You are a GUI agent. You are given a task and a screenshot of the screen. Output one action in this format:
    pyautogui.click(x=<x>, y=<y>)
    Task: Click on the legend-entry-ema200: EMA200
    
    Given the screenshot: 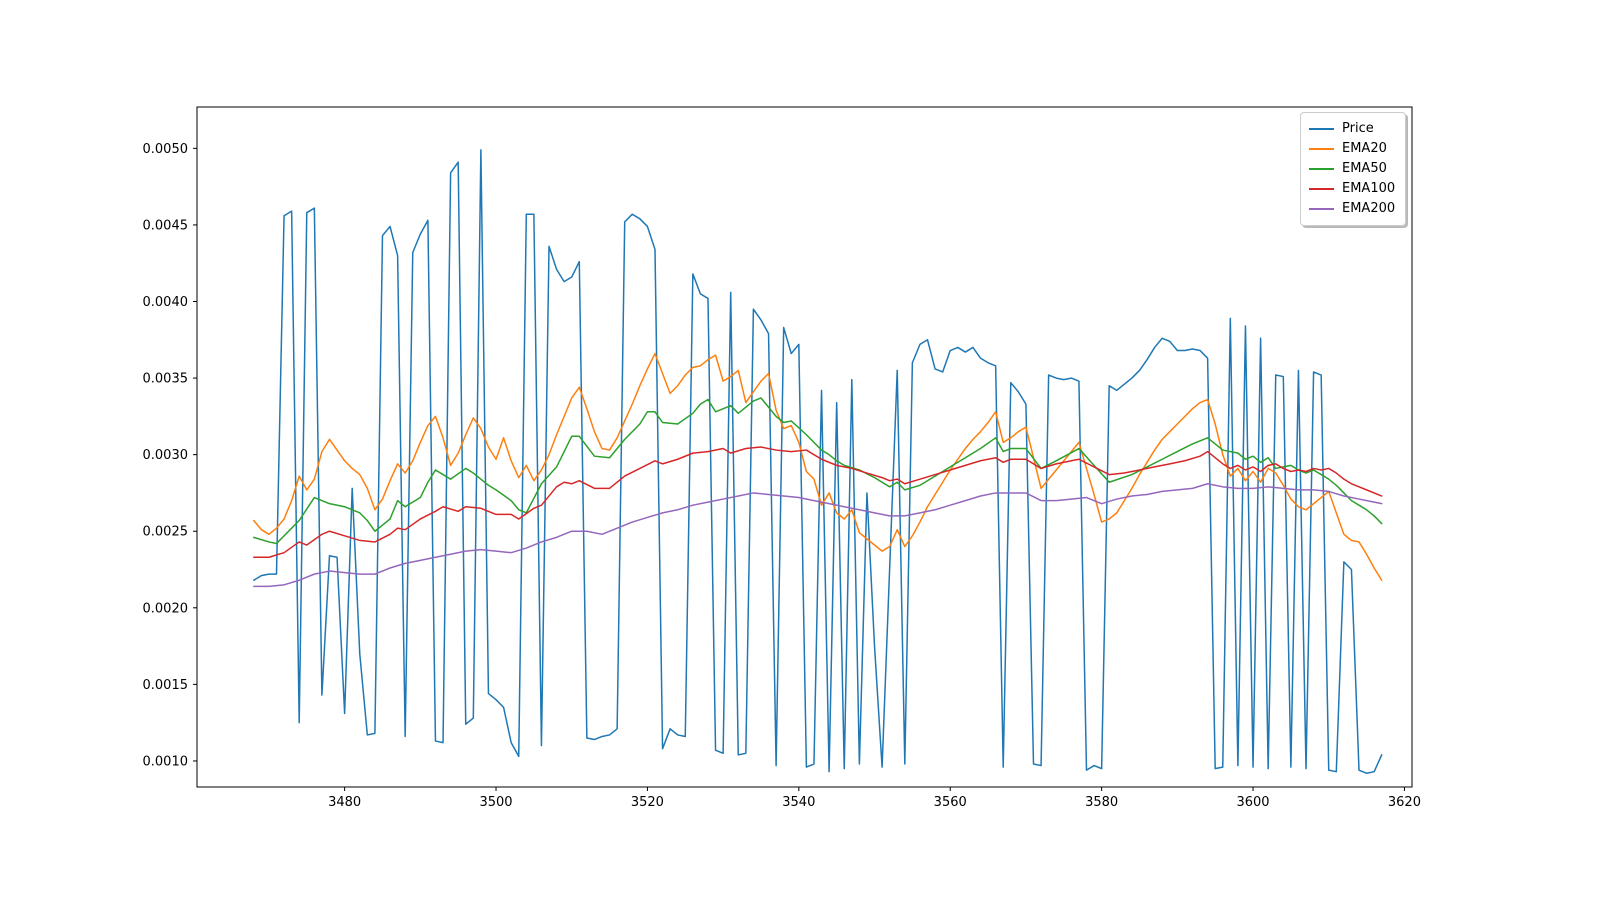 What is the action you would take?
    pyautogui.click(x=1352, y=209)
    